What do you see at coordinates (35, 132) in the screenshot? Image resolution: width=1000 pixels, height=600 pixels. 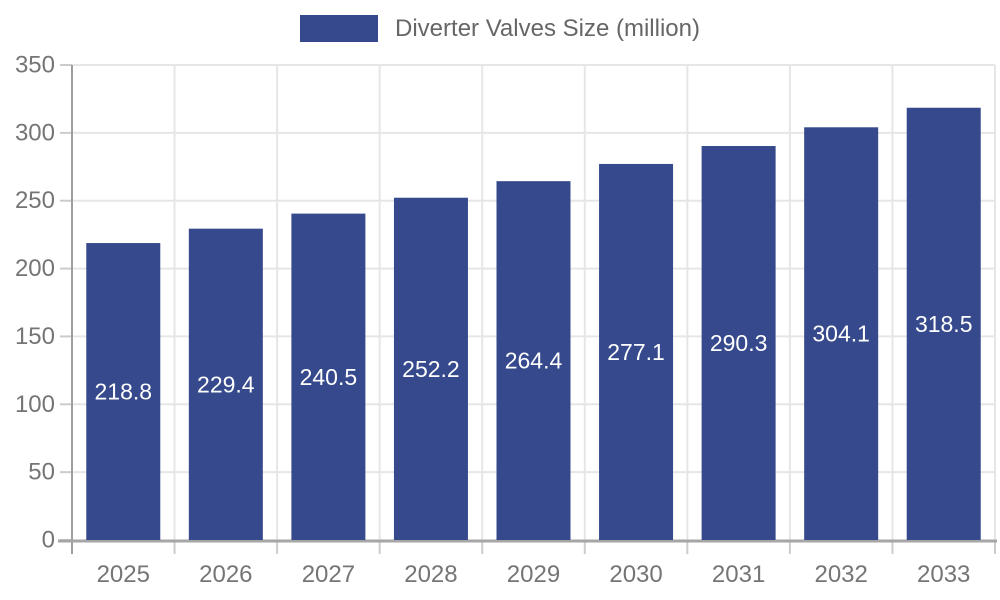 I see `y-tick-label: 300` at bounding box center [35, 132].